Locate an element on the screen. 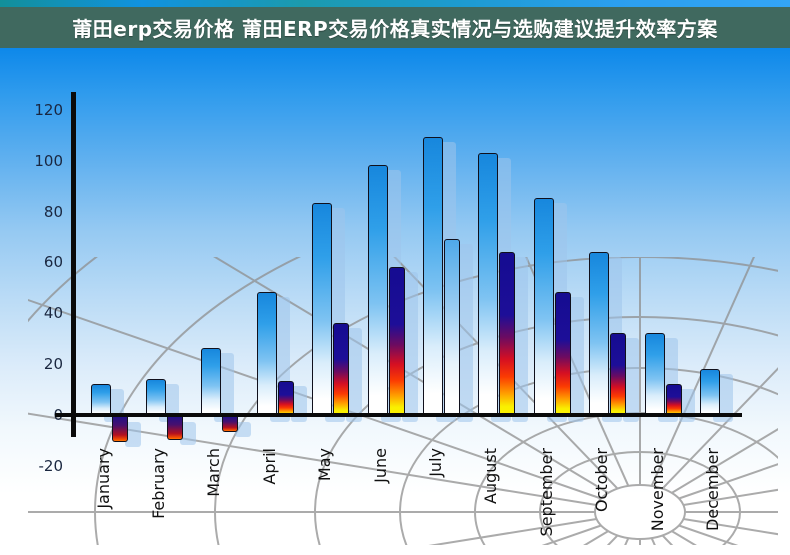  bar-shadow-june-s2 is located at coordinates (409, 347).